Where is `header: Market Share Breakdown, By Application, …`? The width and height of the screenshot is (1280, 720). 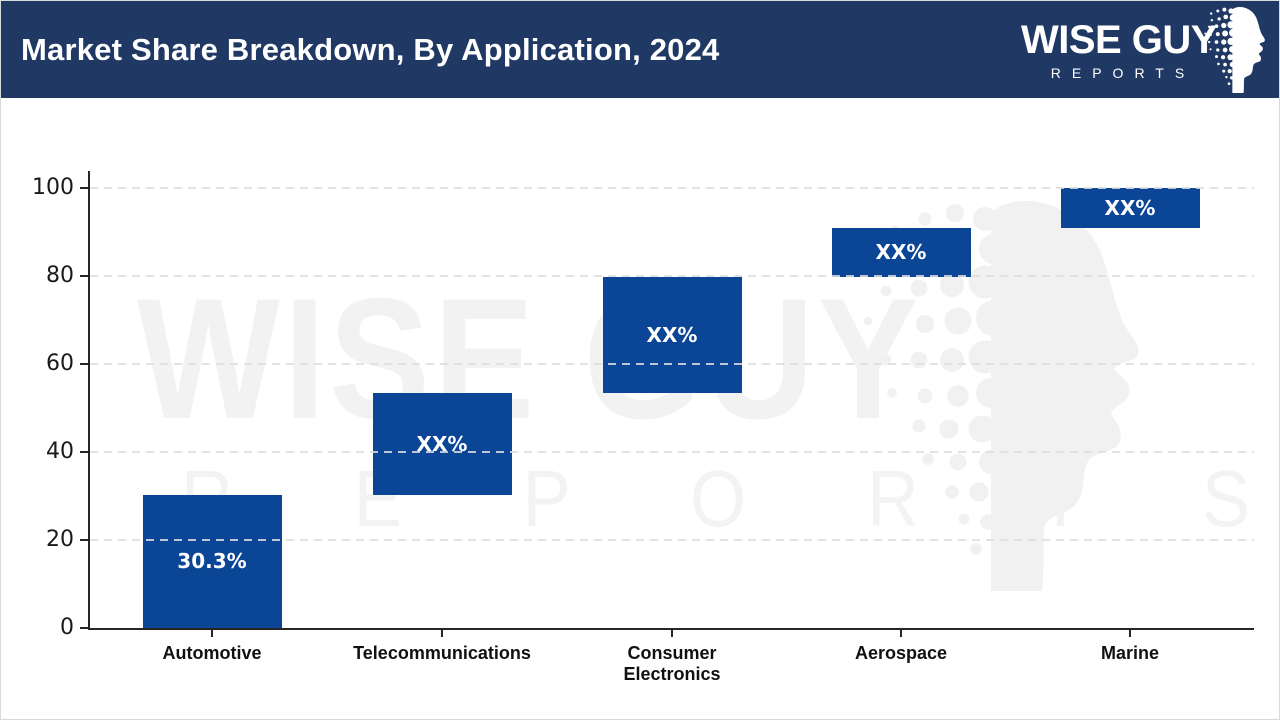 header: Market Share Breakdown, By Application, … is located at coordinates (640, 49).